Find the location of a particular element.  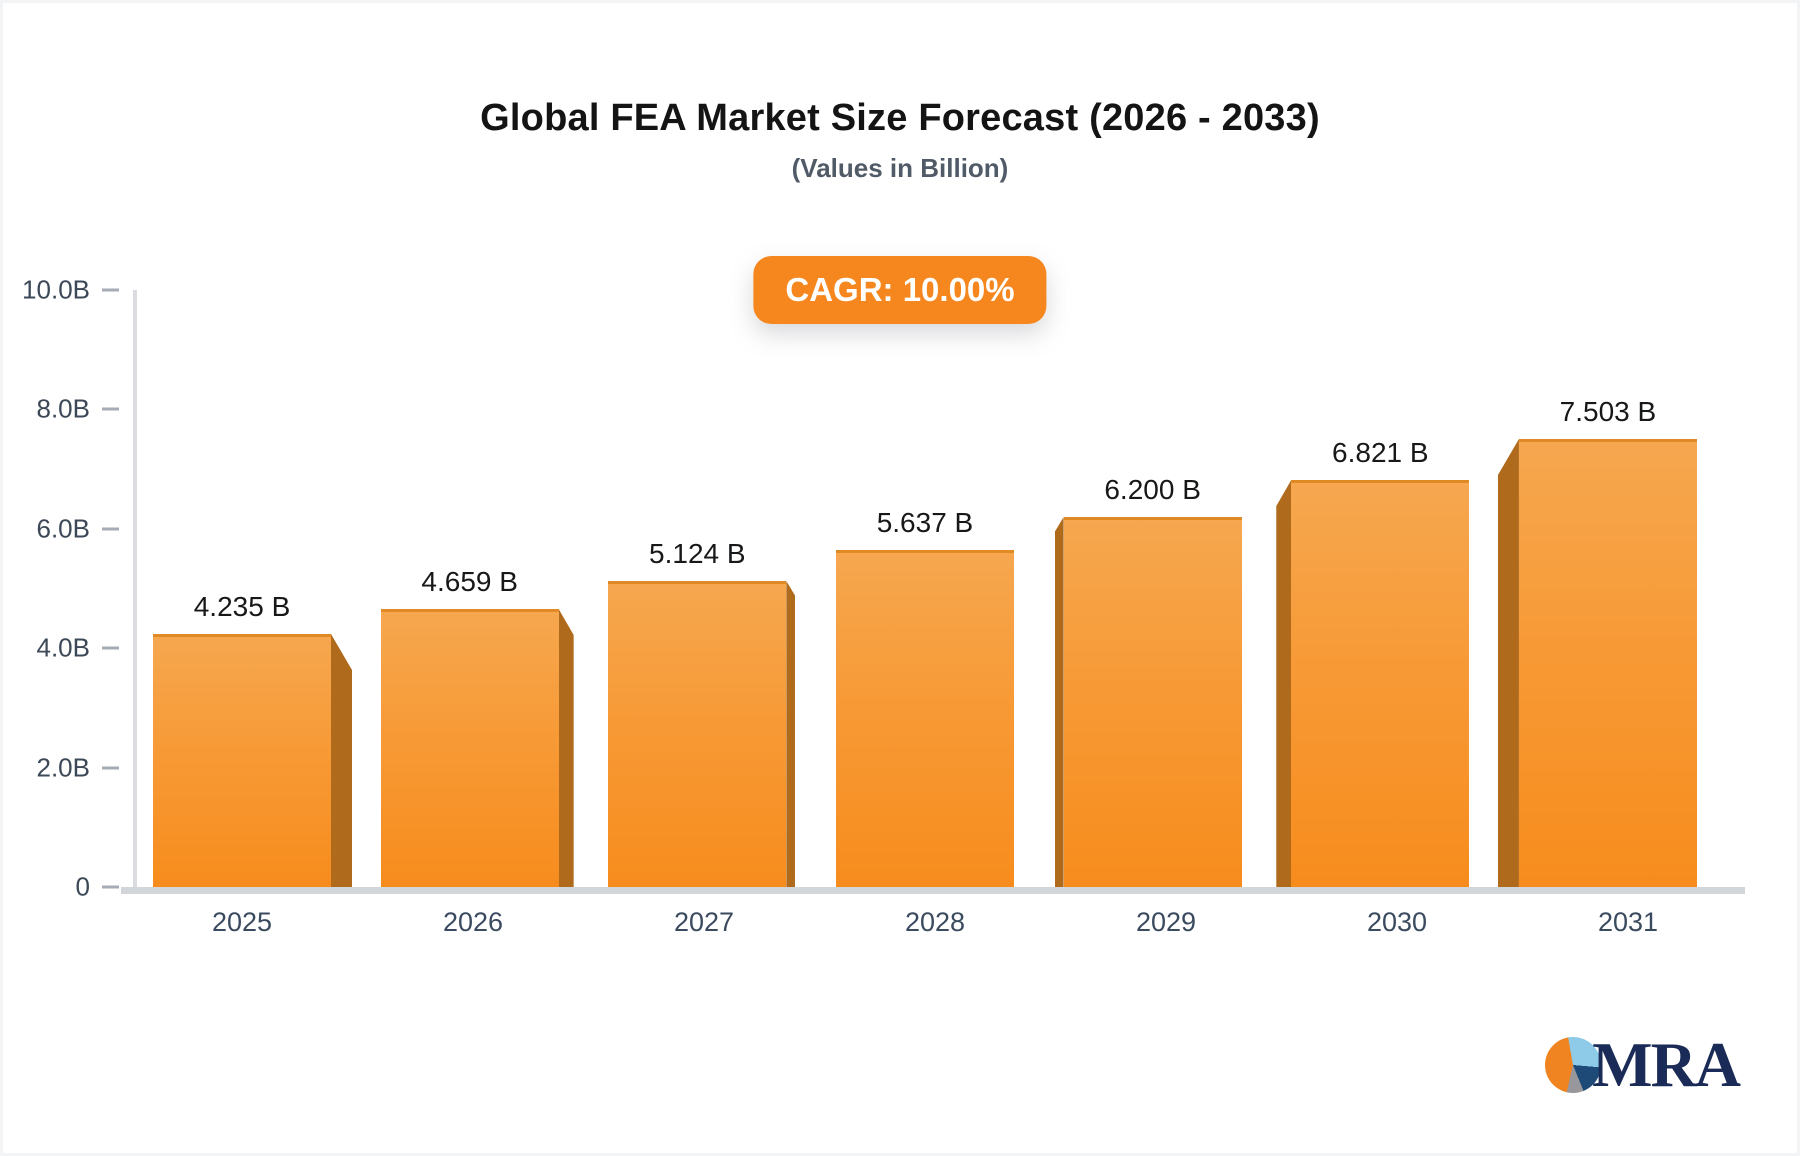

bar-value-label: 5.124 B is located at coordinates (697, 553).